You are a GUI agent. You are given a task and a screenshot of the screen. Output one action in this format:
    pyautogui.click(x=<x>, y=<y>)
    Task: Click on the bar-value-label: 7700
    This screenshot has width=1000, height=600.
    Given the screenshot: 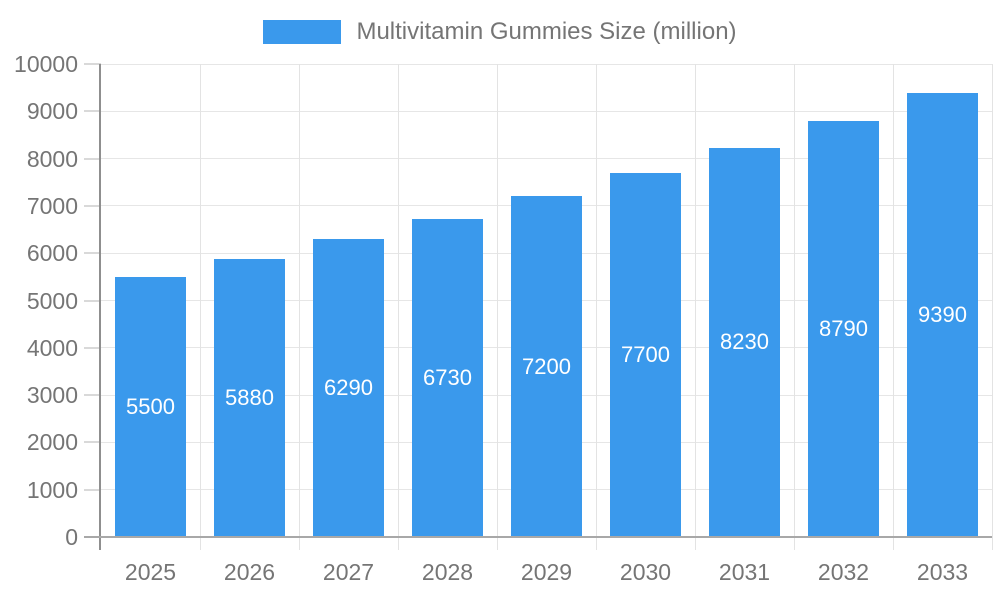 What is the action you would take?
    pyautogui.click(x=645, y=354)
    